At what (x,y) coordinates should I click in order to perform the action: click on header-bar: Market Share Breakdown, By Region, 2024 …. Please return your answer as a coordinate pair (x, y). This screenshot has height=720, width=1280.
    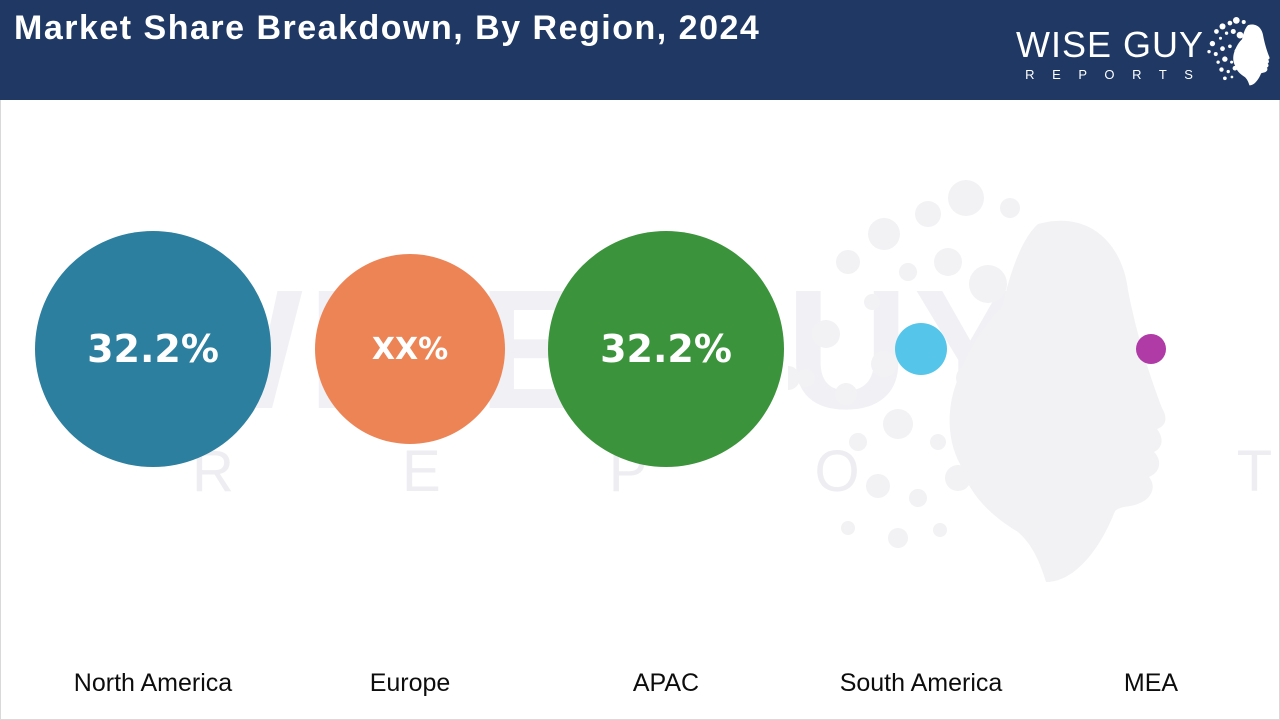
    Looking at the image, I should click on (640, 50).